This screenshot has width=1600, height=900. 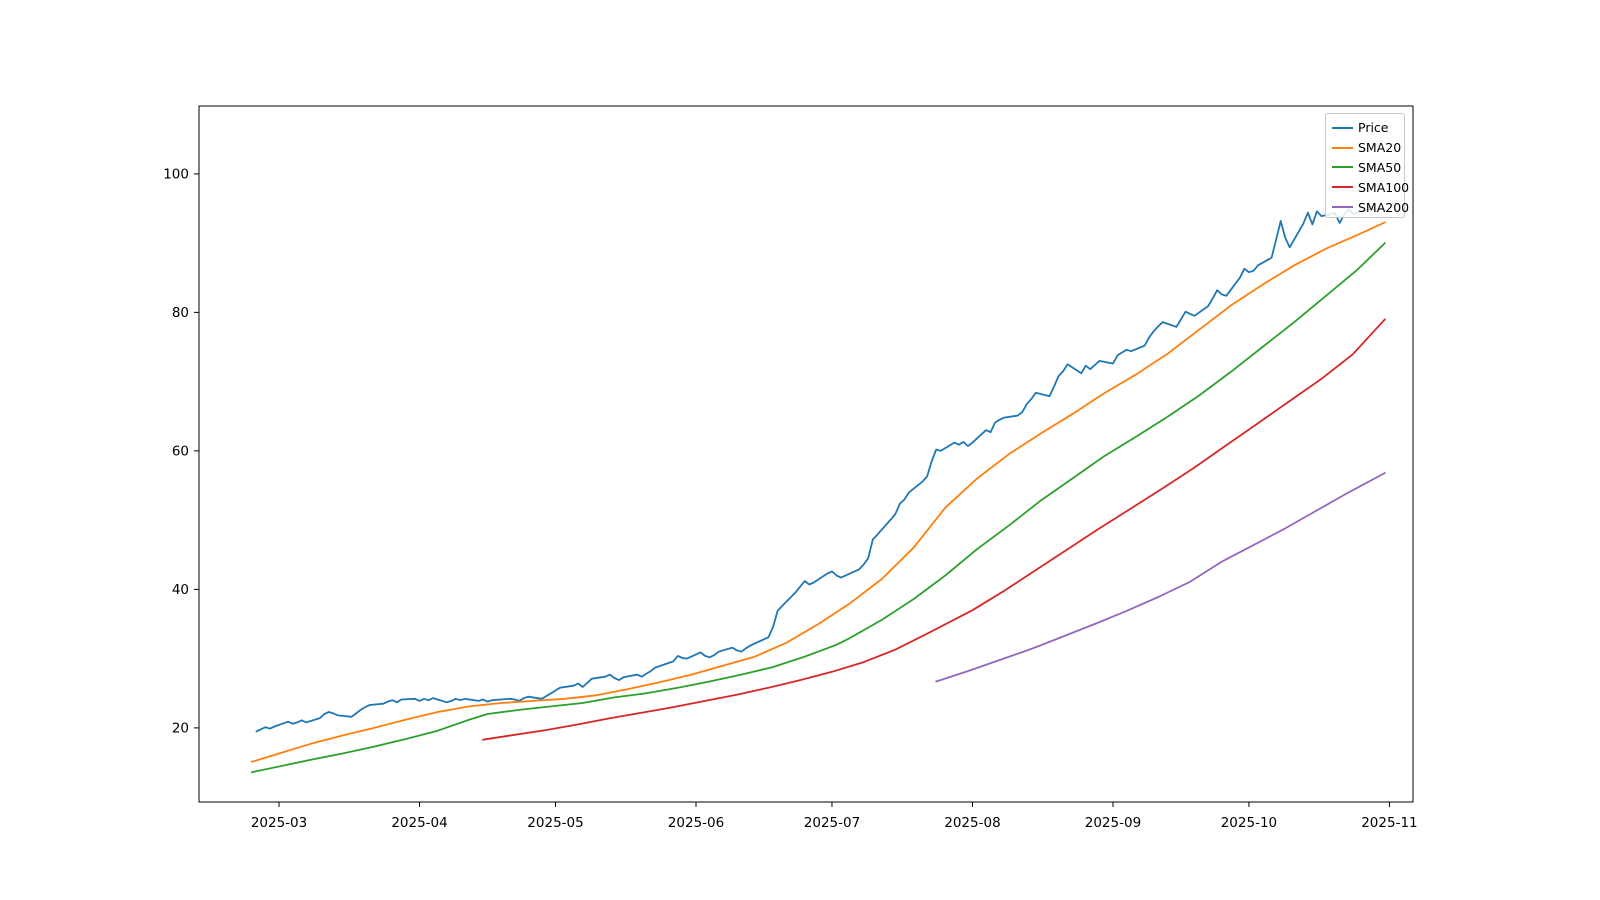 I want to click on x-tick-label: 2025-08, so click(x=972, y=823).